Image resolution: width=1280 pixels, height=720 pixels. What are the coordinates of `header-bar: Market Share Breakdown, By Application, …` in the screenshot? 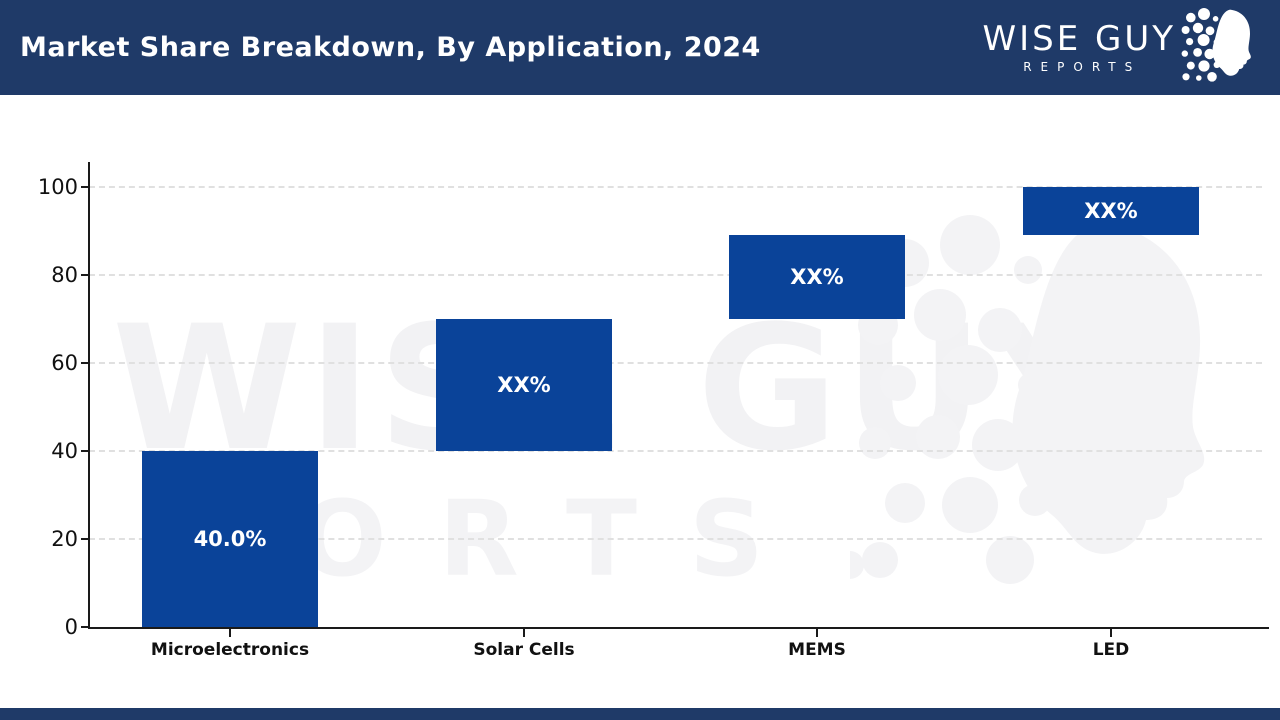 It's located at (640, 47).